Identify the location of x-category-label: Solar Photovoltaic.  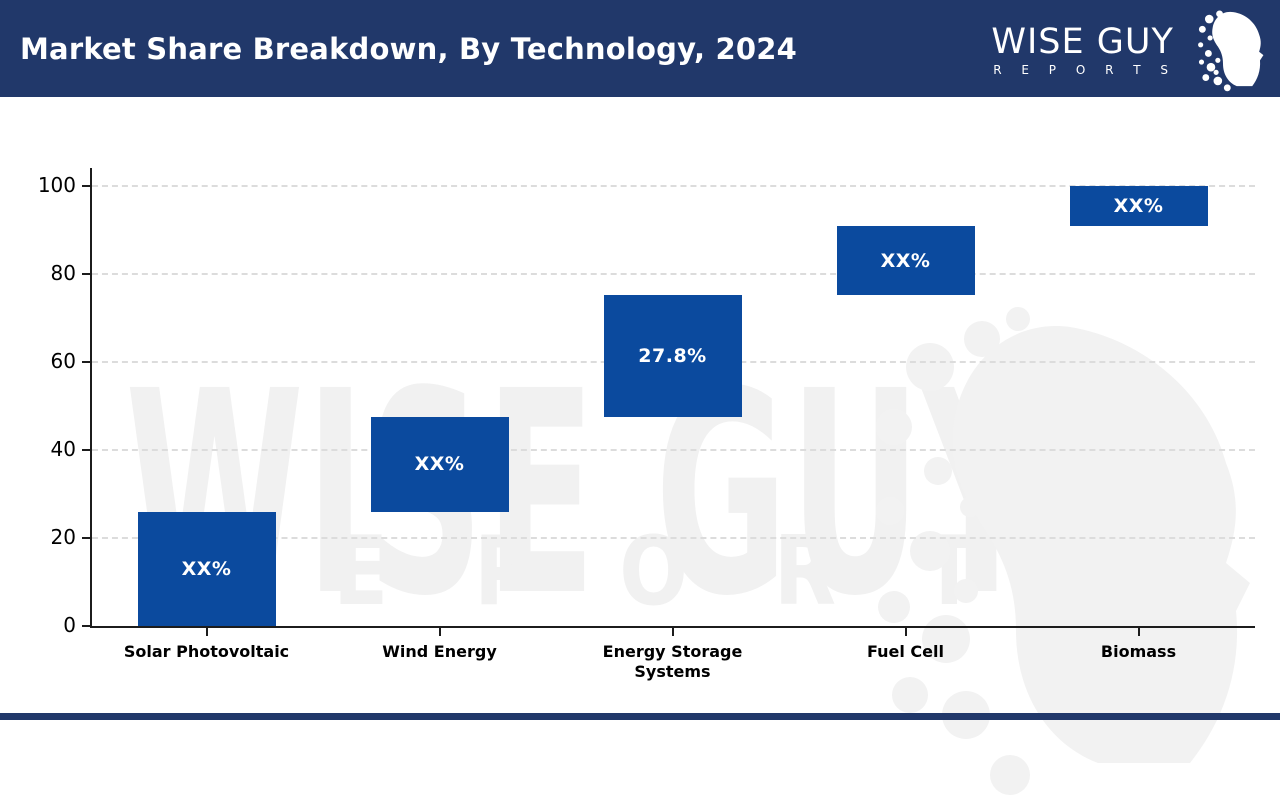
(207, 652).